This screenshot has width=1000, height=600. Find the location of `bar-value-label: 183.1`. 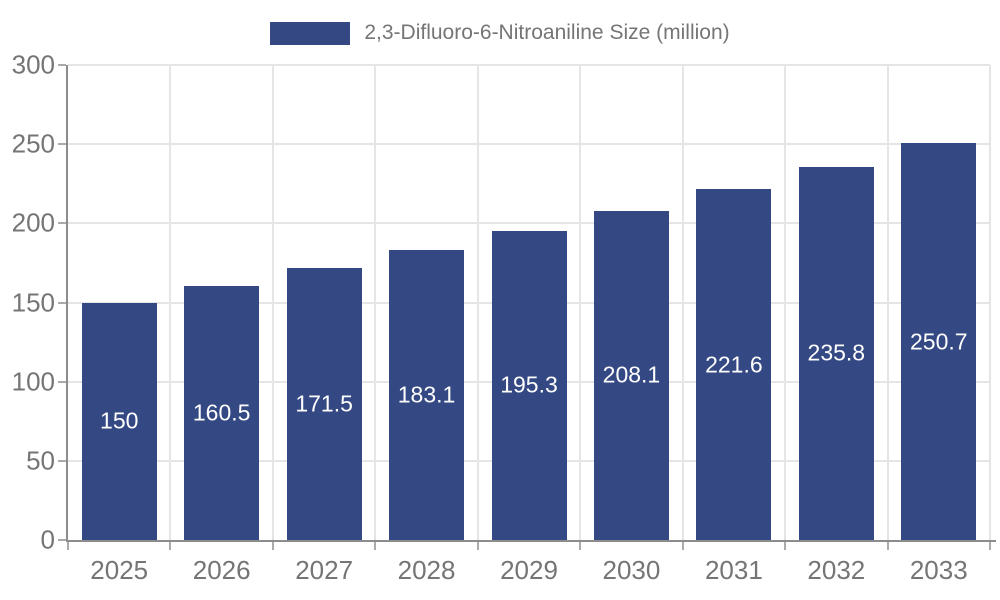

bar-value-label: 183.1 is located at coordinates (426, 394).